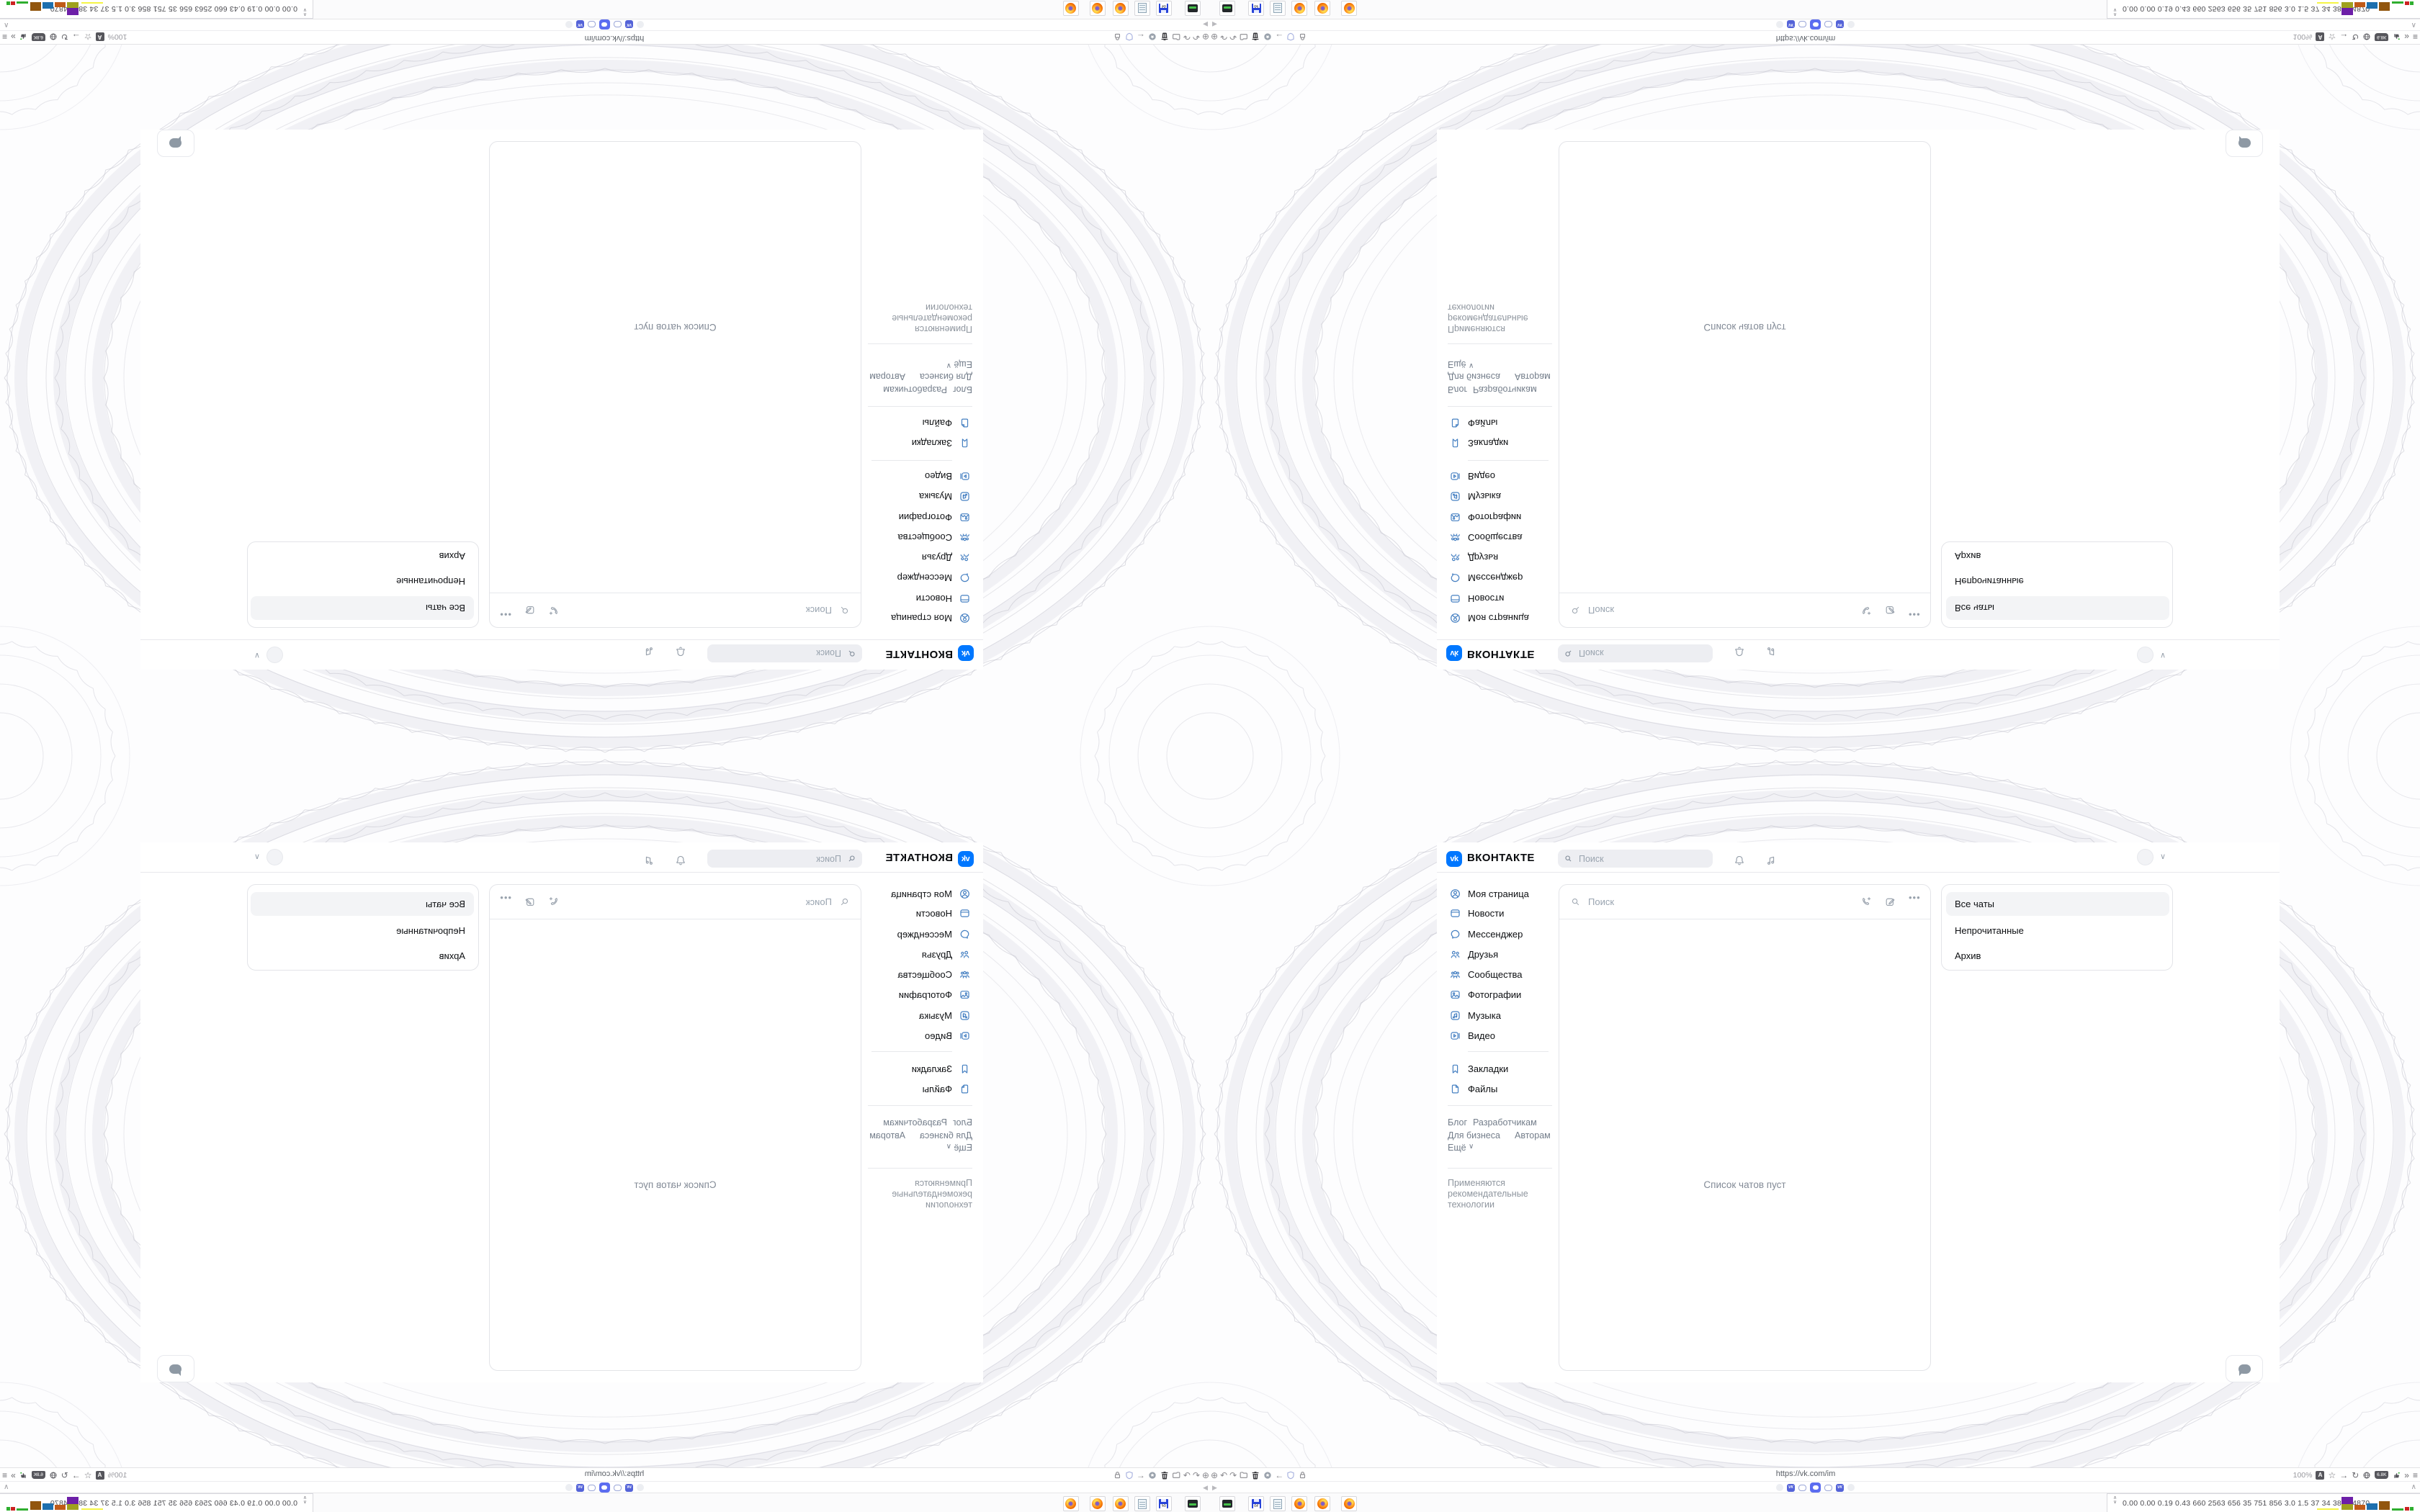 The width and height of the screenshot is (2420, 1512). Describe the element at coordinates (1486, 893) in the screenshot. I see `sidebar-item-my-page: Моя страница` at that location.